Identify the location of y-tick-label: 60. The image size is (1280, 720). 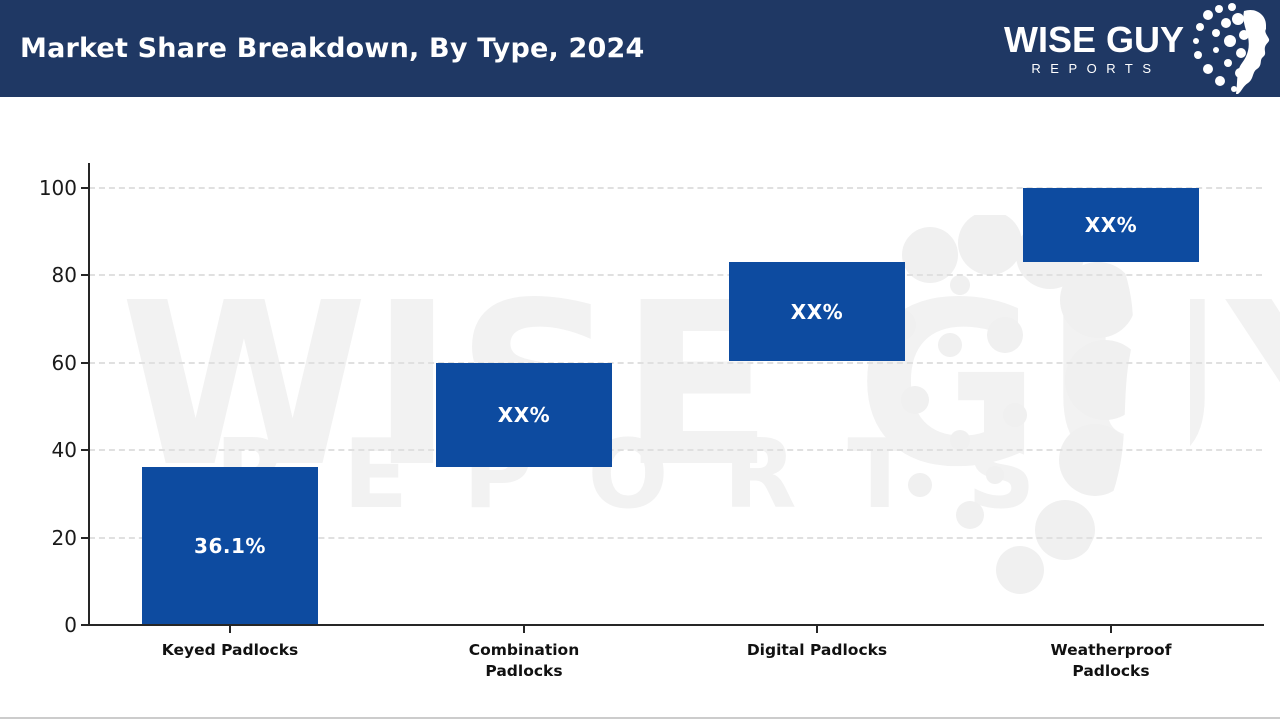
(64, 362).